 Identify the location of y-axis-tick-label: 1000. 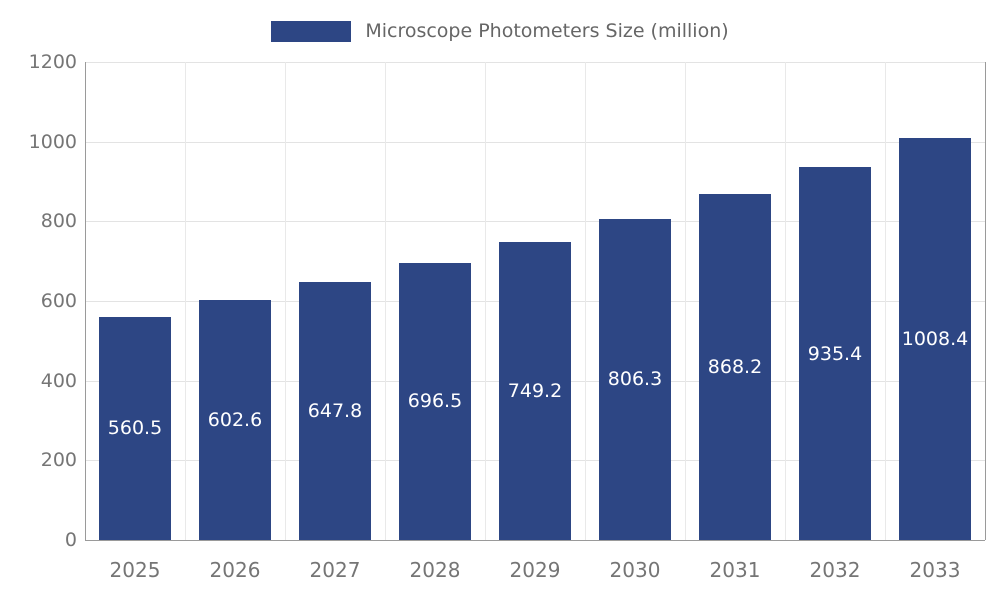
(52, 141).